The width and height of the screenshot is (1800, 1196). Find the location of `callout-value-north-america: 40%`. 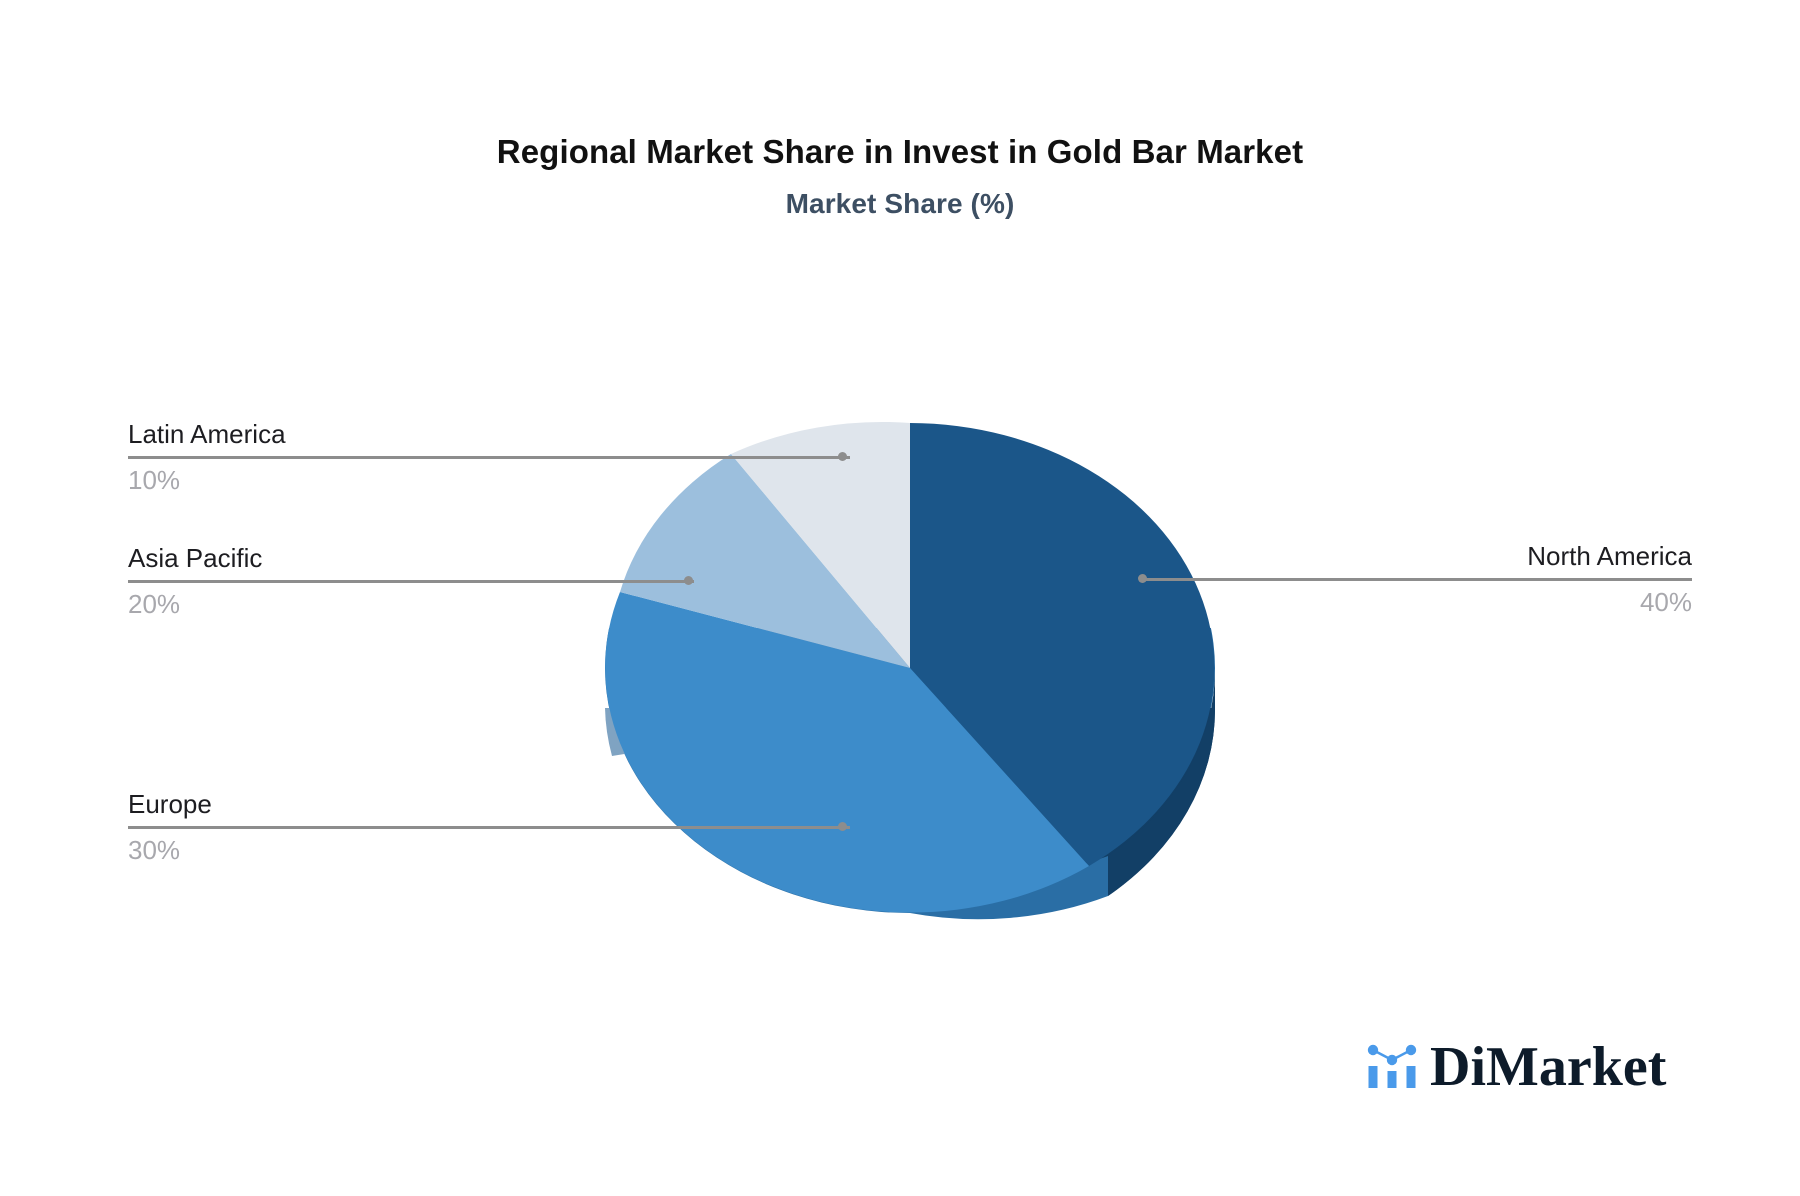

callout-value-north-america: 40% is located at coordinates (1665, 602).